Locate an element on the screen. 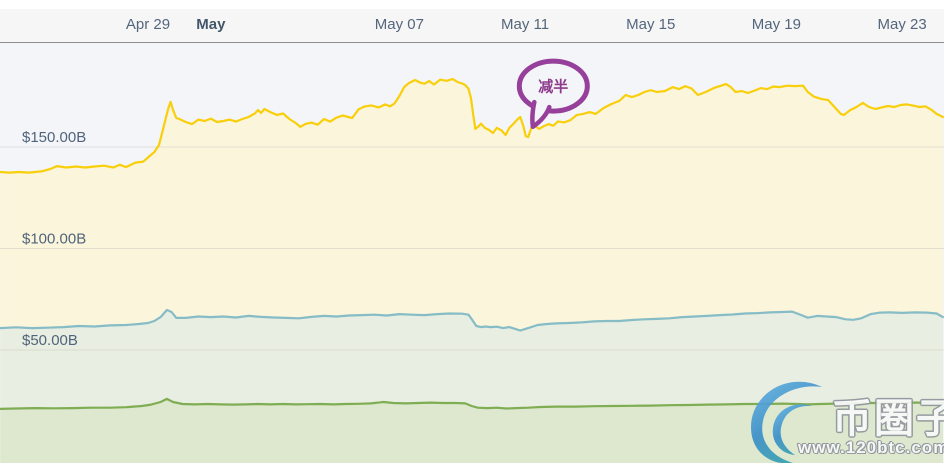 This screenshot has height=463, width=944. y-axis-label: $150.00B is located at coordinates (54, 137).